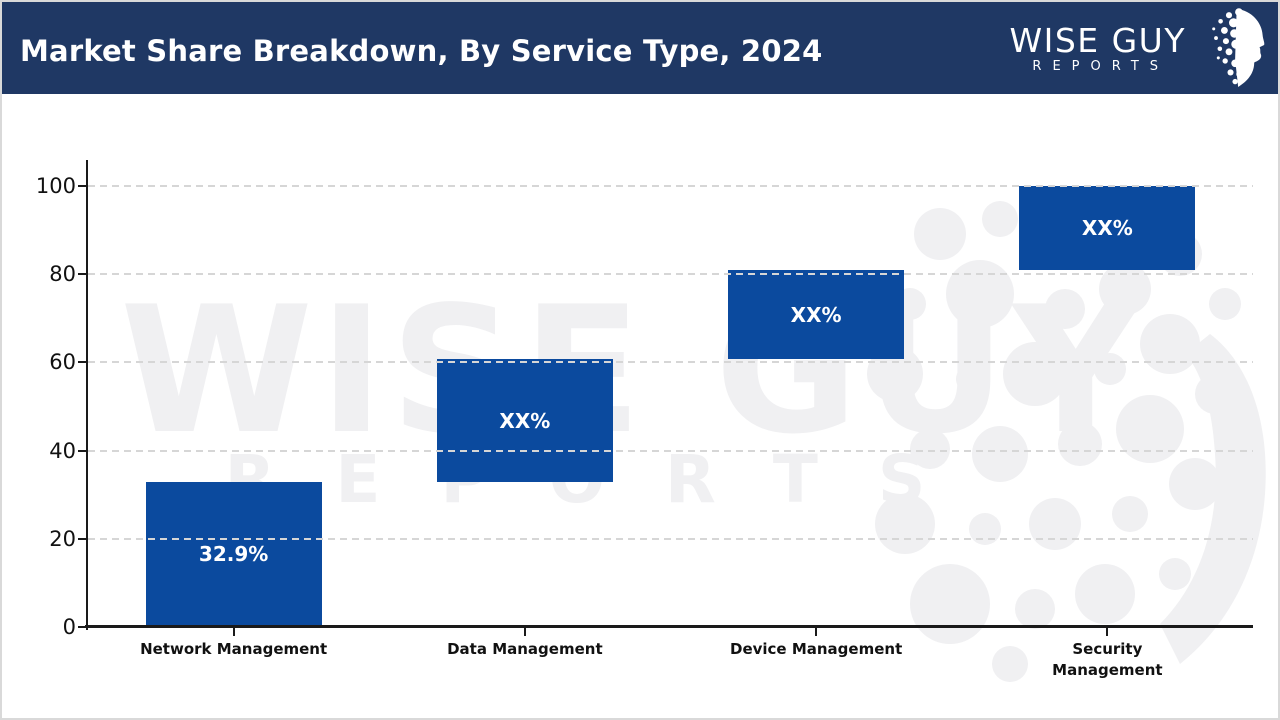 This screenshot has height=720, width=1280. I want to click on brand-name: WISE GUY, so click(1097, 40).